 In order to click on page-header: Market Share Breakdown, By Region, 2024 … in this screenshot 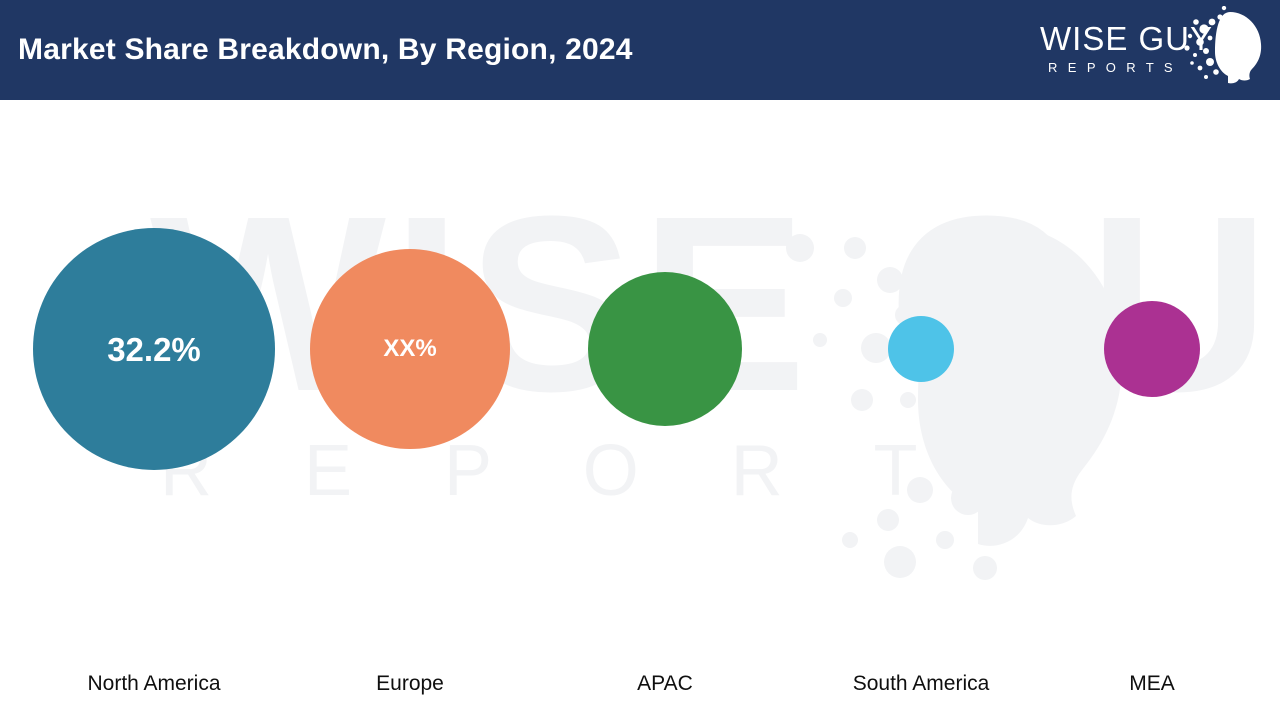, I will do `click(640, 50)`.